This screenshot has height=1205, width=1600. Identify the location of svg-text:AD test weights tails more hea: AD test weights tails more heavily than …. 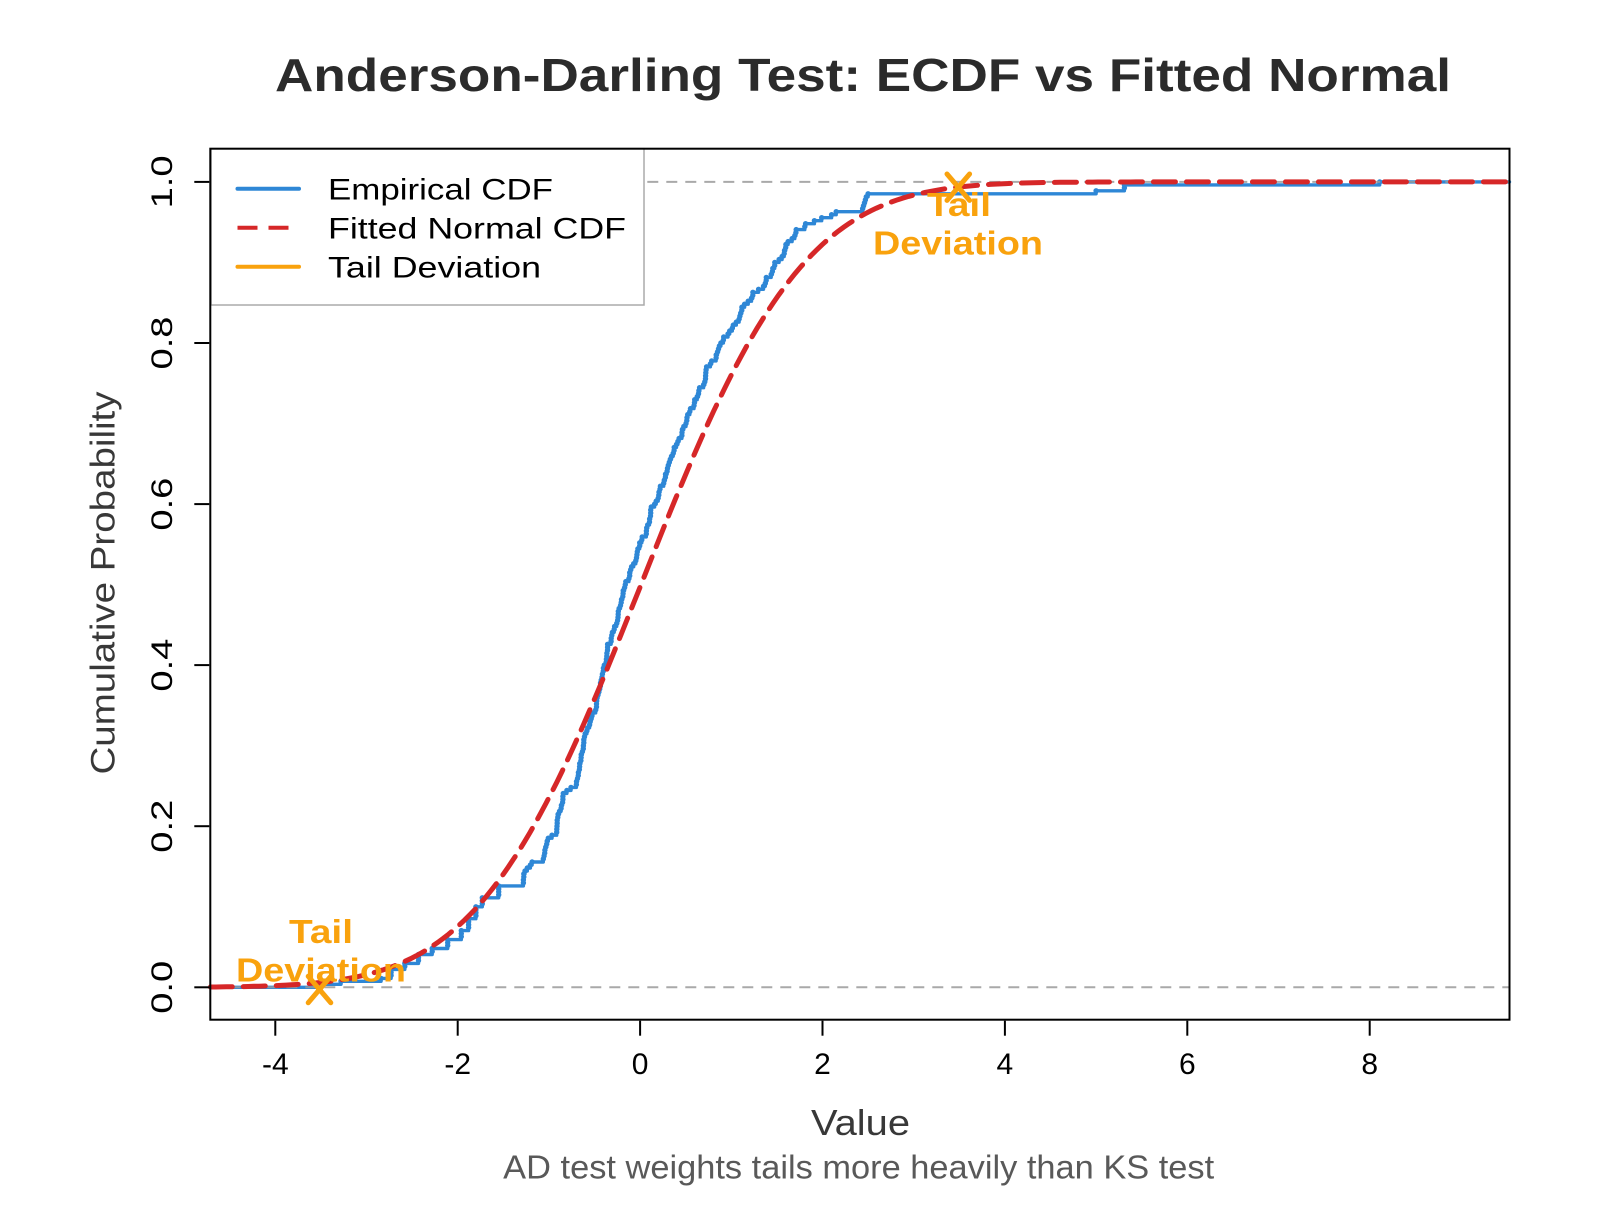
(858, 1167).